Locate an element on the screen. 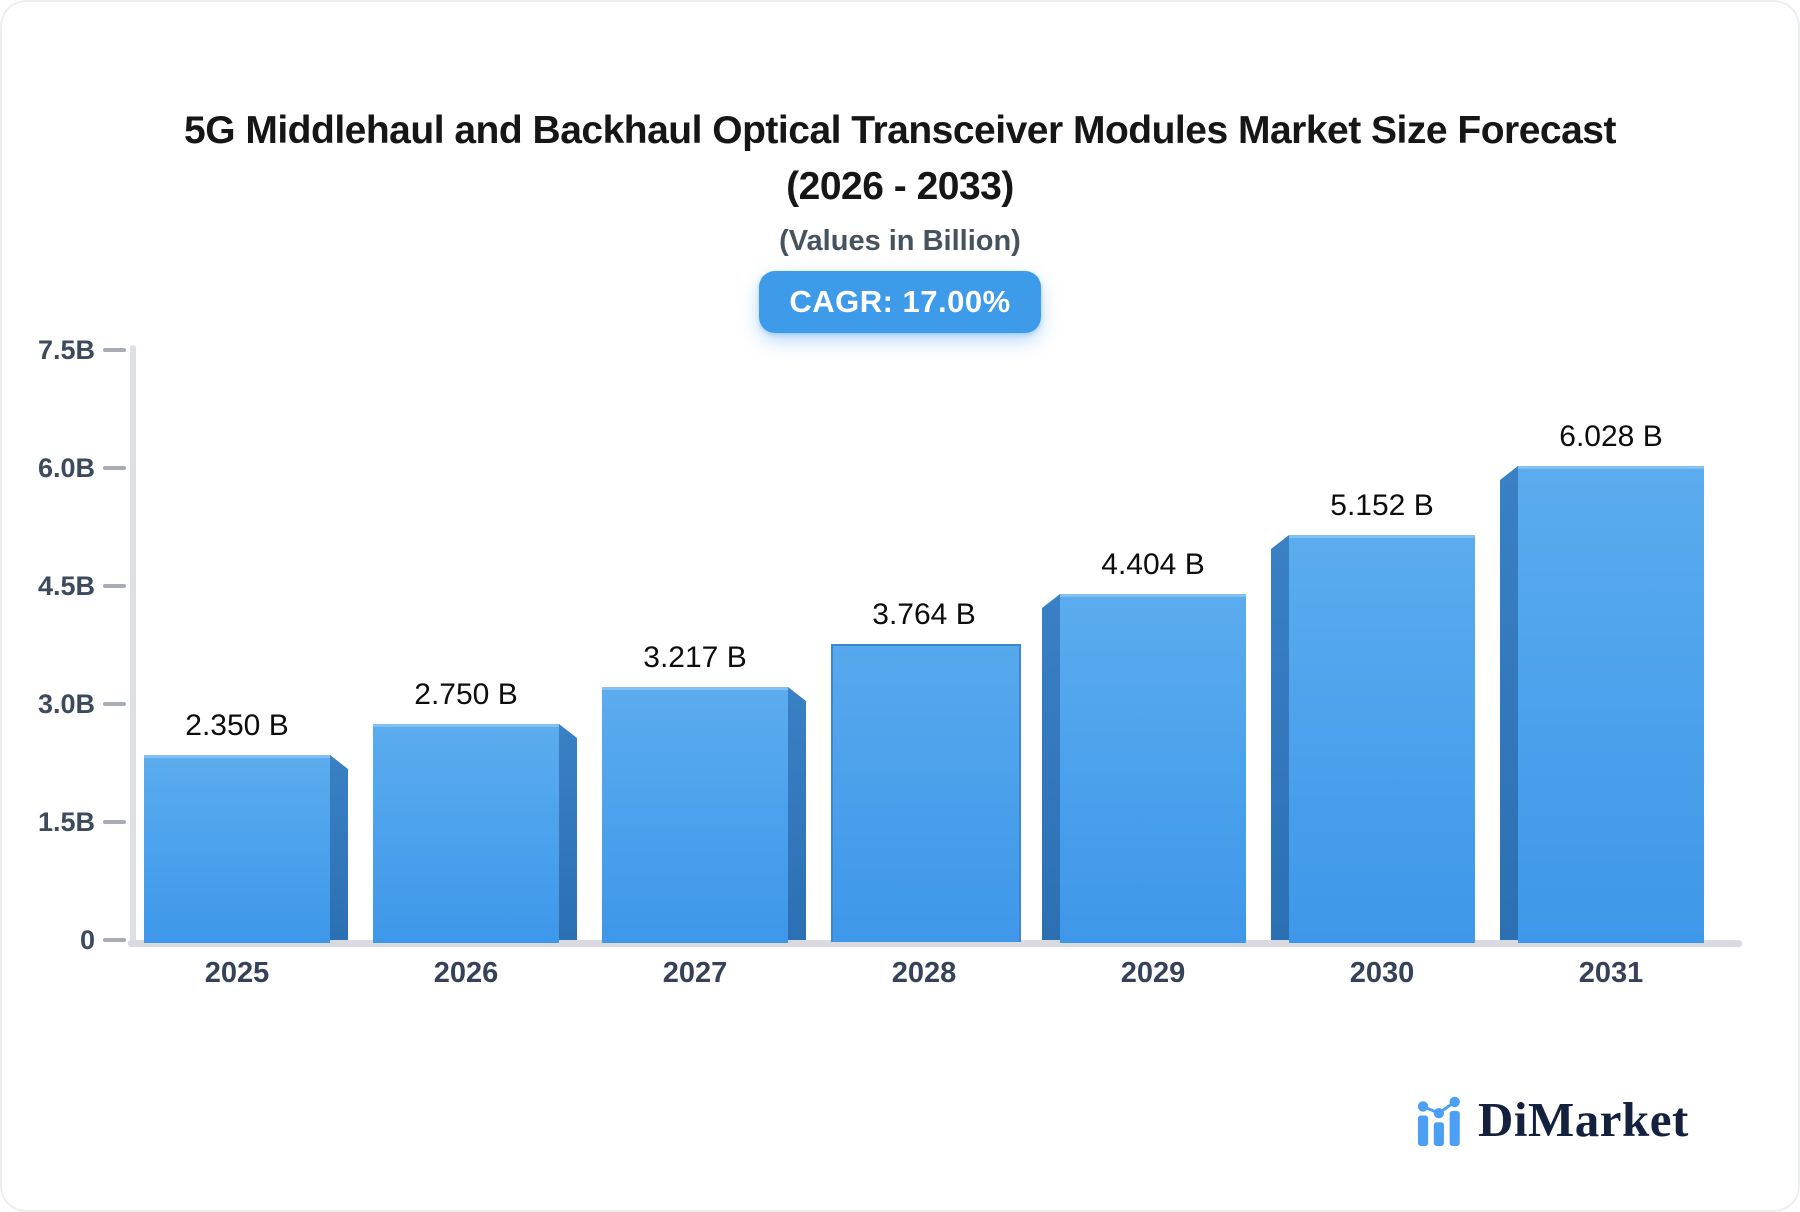 Image resolution: width=1800 pixels, height=1212 pixels. bar-value-label-2030: 5.152 B is located at coordinates (1382, 505).